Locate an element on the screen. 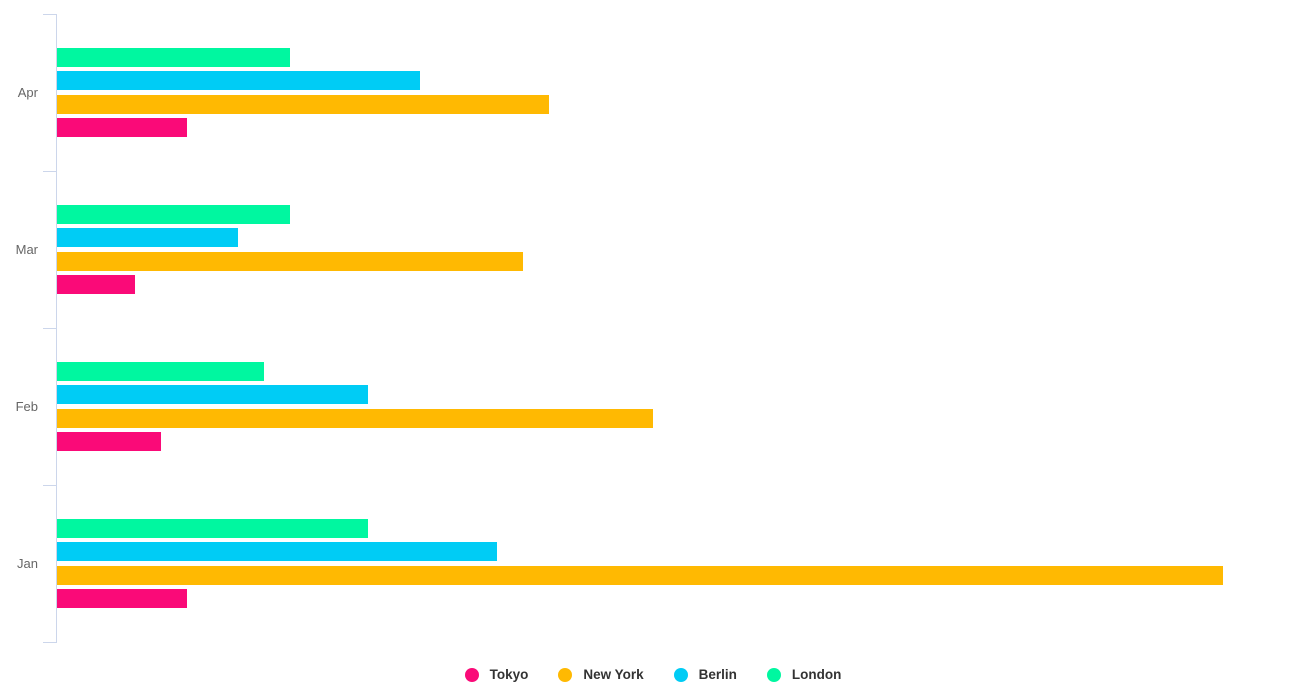 The image size is (1306, 694). bar-tokyo-jan is located at coordinates (122, 599).